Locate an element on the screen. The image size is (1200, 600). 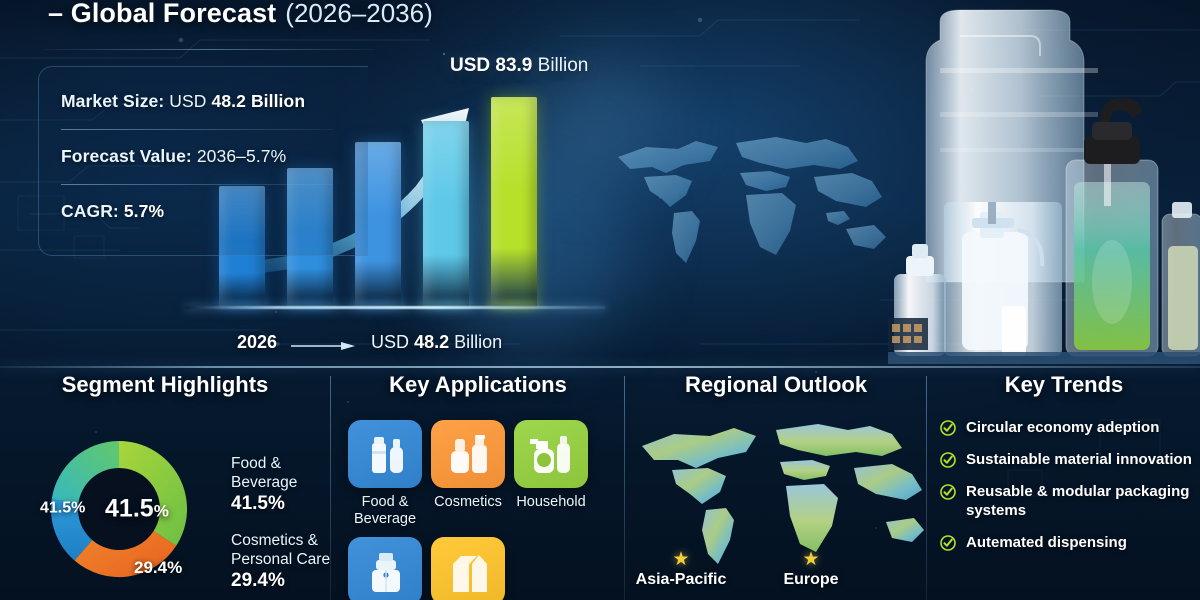
application-label: Cosmetics is located at coordinates (468, 502).